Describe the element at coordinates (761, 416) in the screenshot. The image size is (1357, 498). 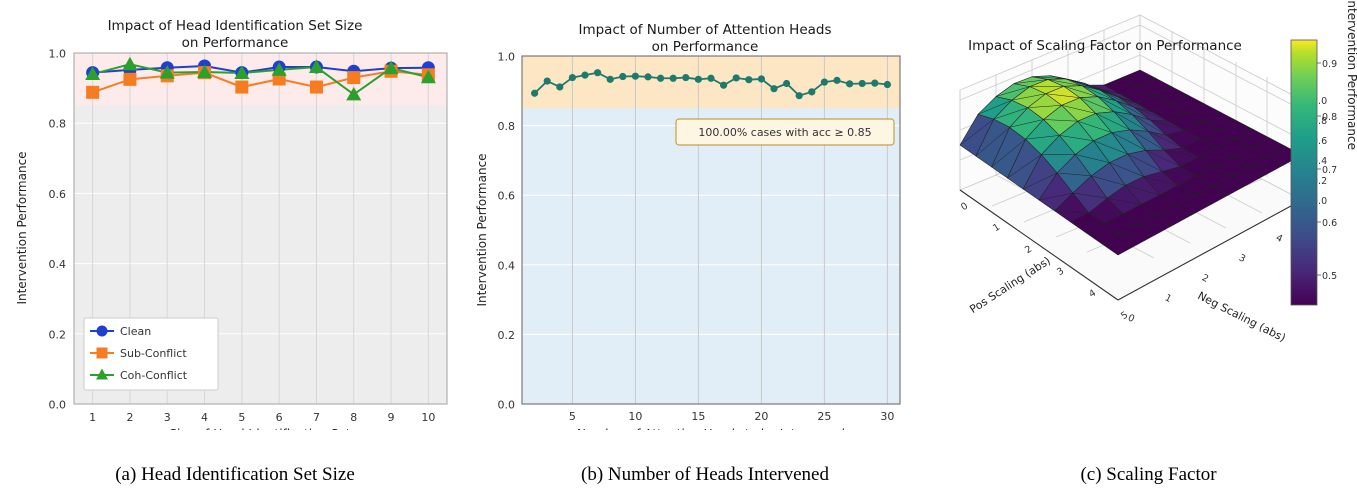
I see `svg-text: 20` at that location.